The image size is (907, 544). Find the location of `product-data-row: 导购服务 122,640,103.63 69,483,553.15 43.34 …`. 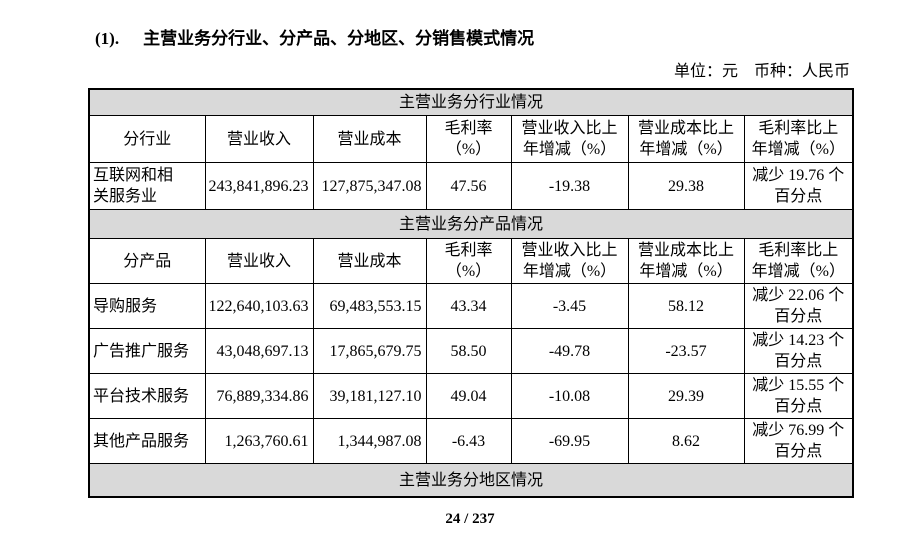

product-data-row: 导购服务 122,640,103.63 69,483,553.15 43.34 … is located at coordinates (471, 306).